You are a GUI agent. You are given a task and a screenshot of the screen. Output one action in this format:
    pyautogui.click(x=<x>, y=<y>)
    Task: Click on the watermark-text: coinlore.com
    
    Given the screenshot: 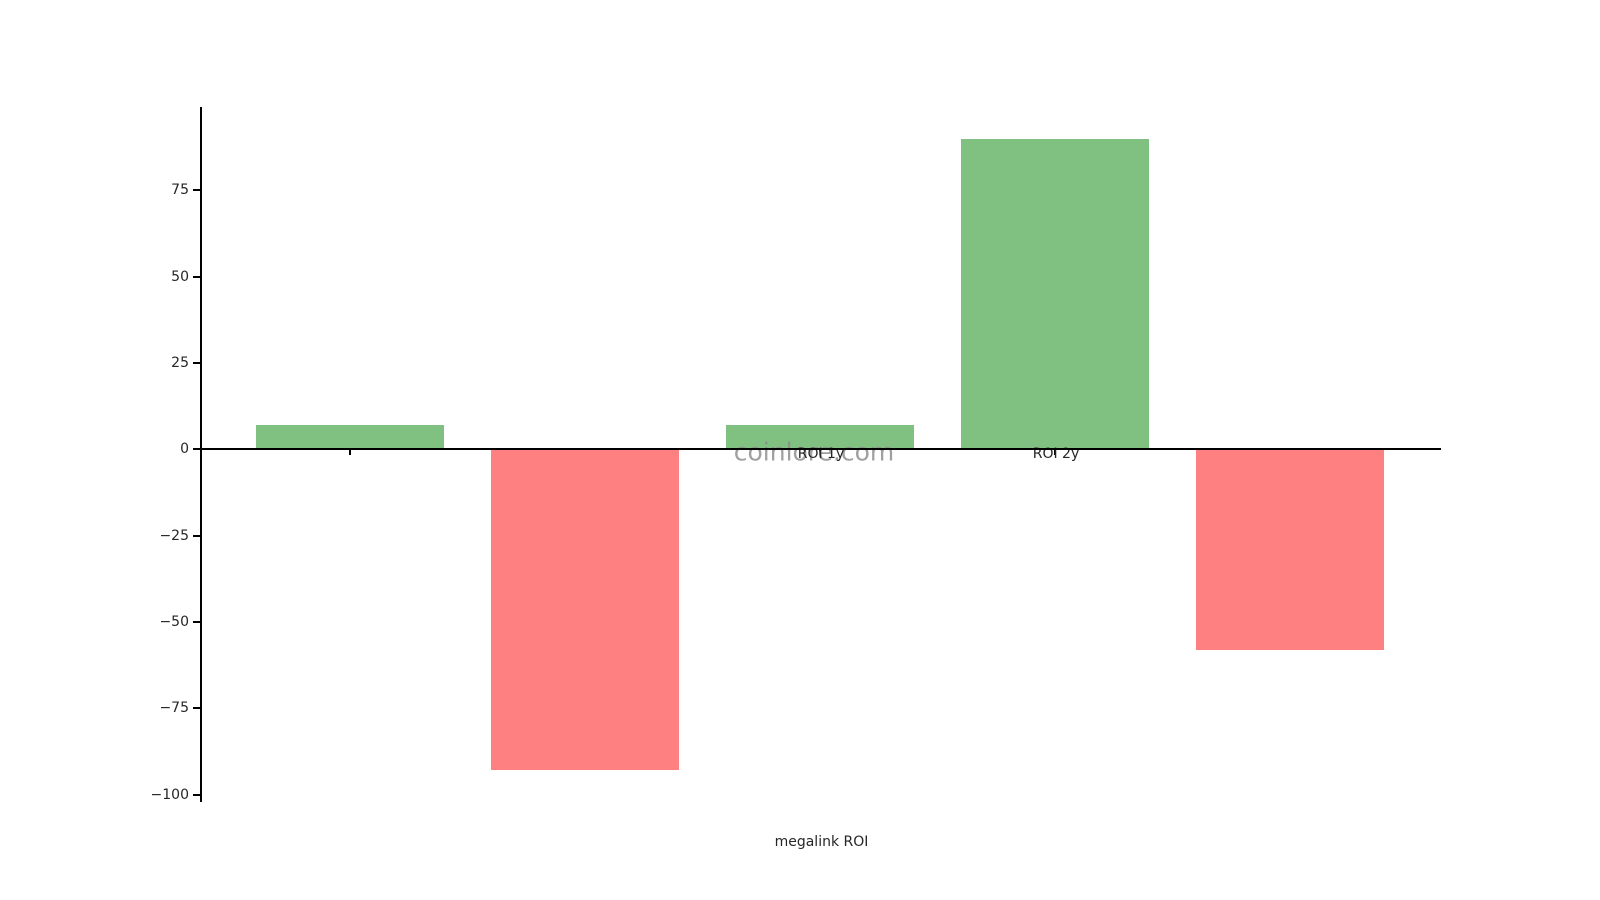 What is the action you would take?
    pyautogui.click(x=814, y=452)
    